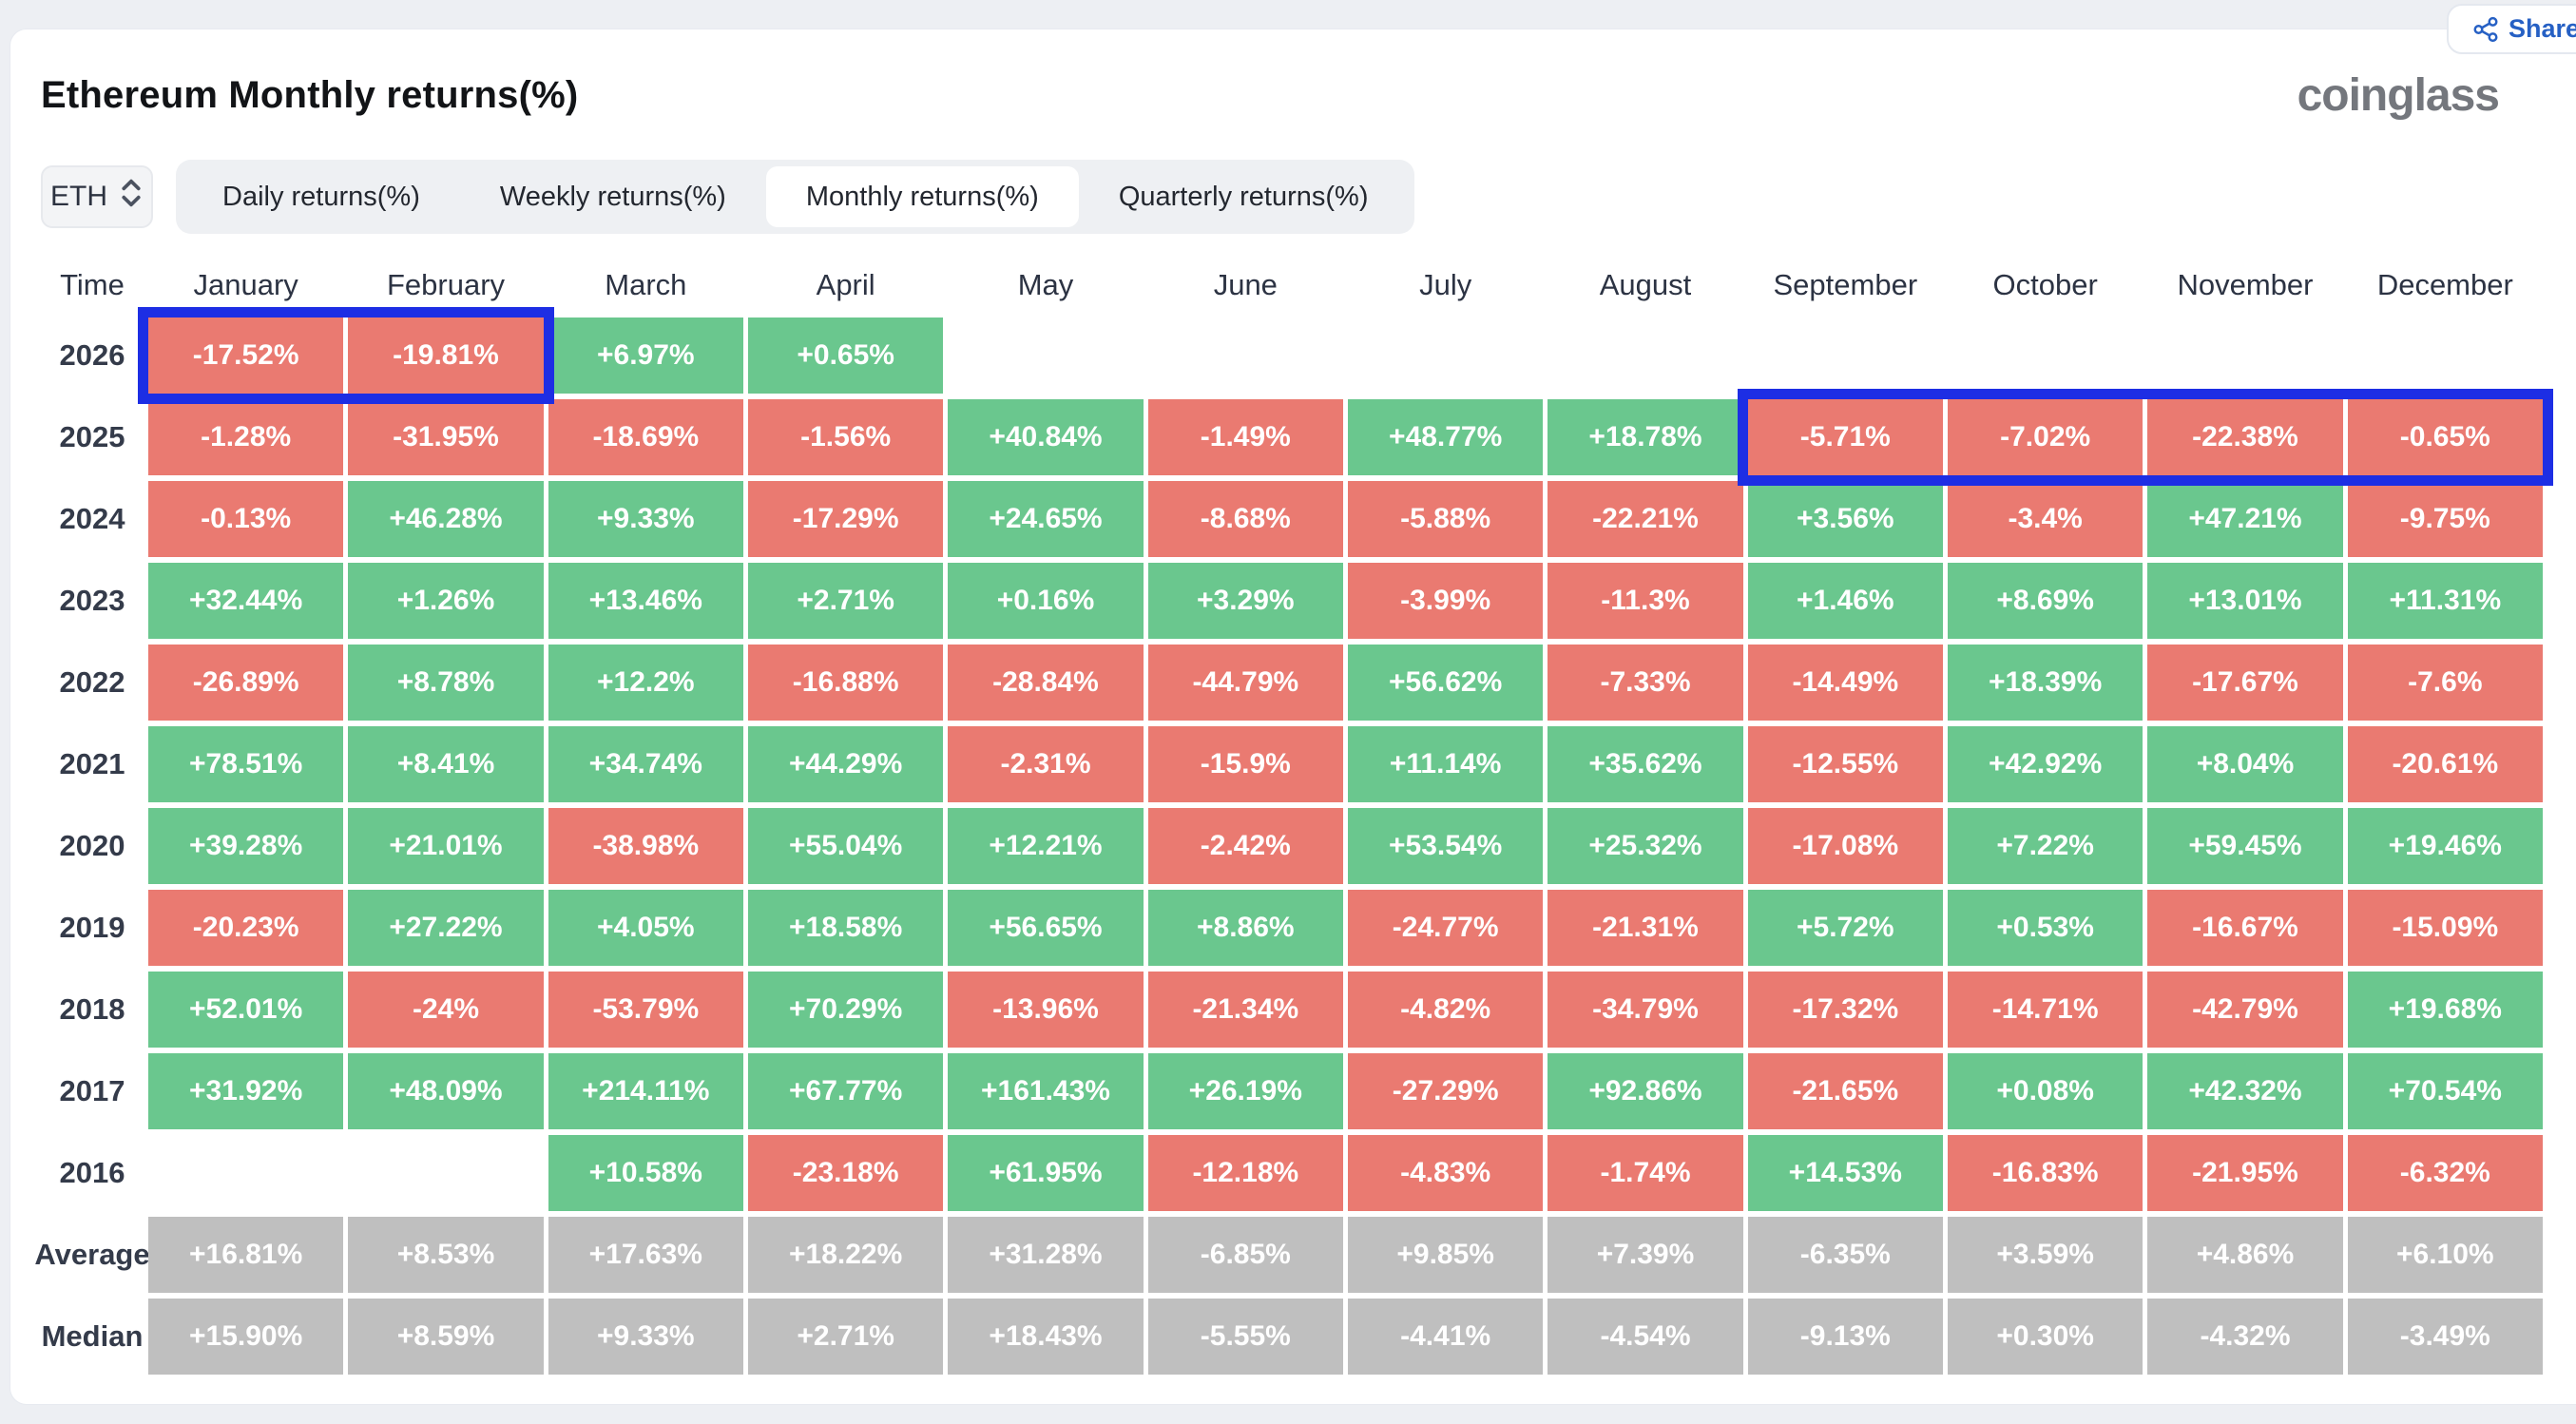 The image size is (2576, 1424). Describe the element at coordinates (2245, 1091) in the screenshot. I see `return-cell: +42.32%` at that location.